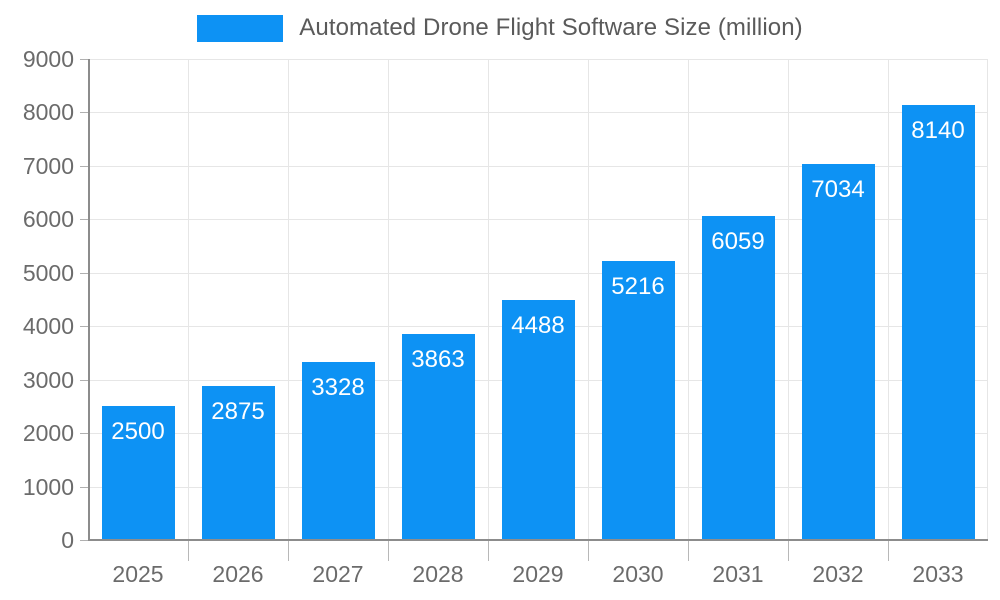 This screenshot has width=1000, height=600. I want to click on x-axis-tick-label: 2027, so click(338, 574).